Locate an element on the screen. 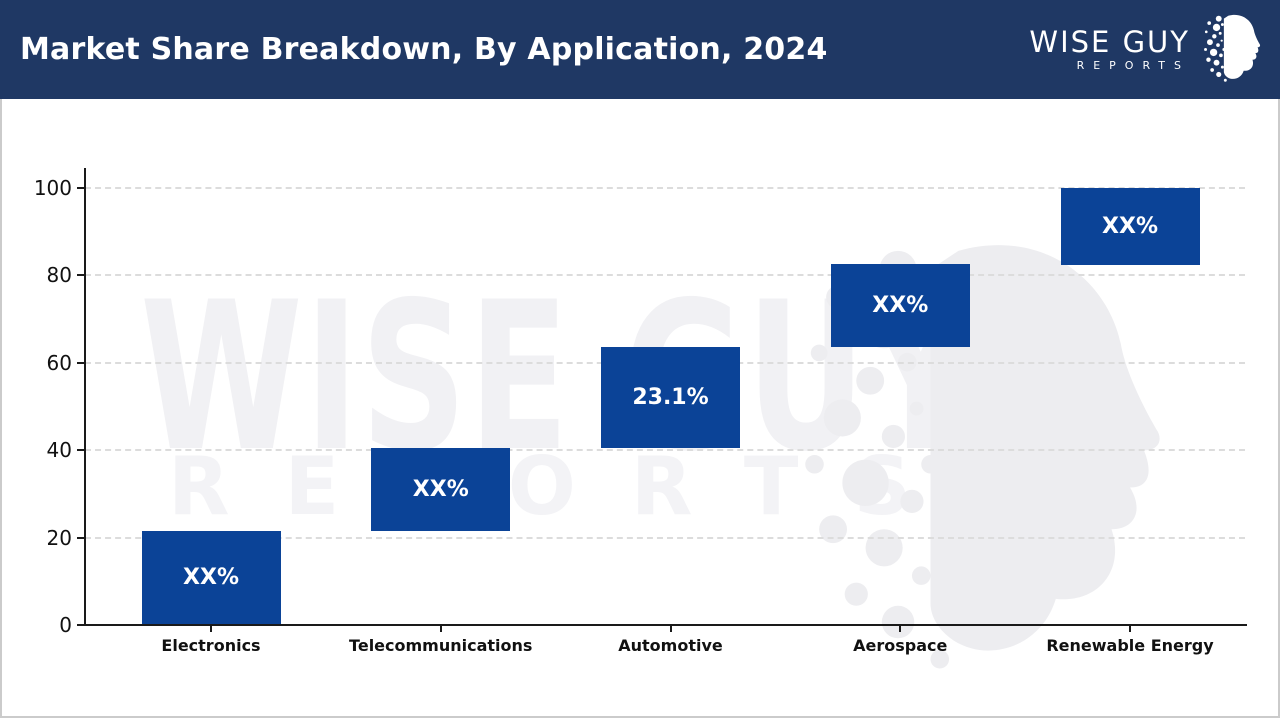 The height and width of the screenshot is (720, 1280). y-tick-label: 100 is located at coordinates (52, 187).